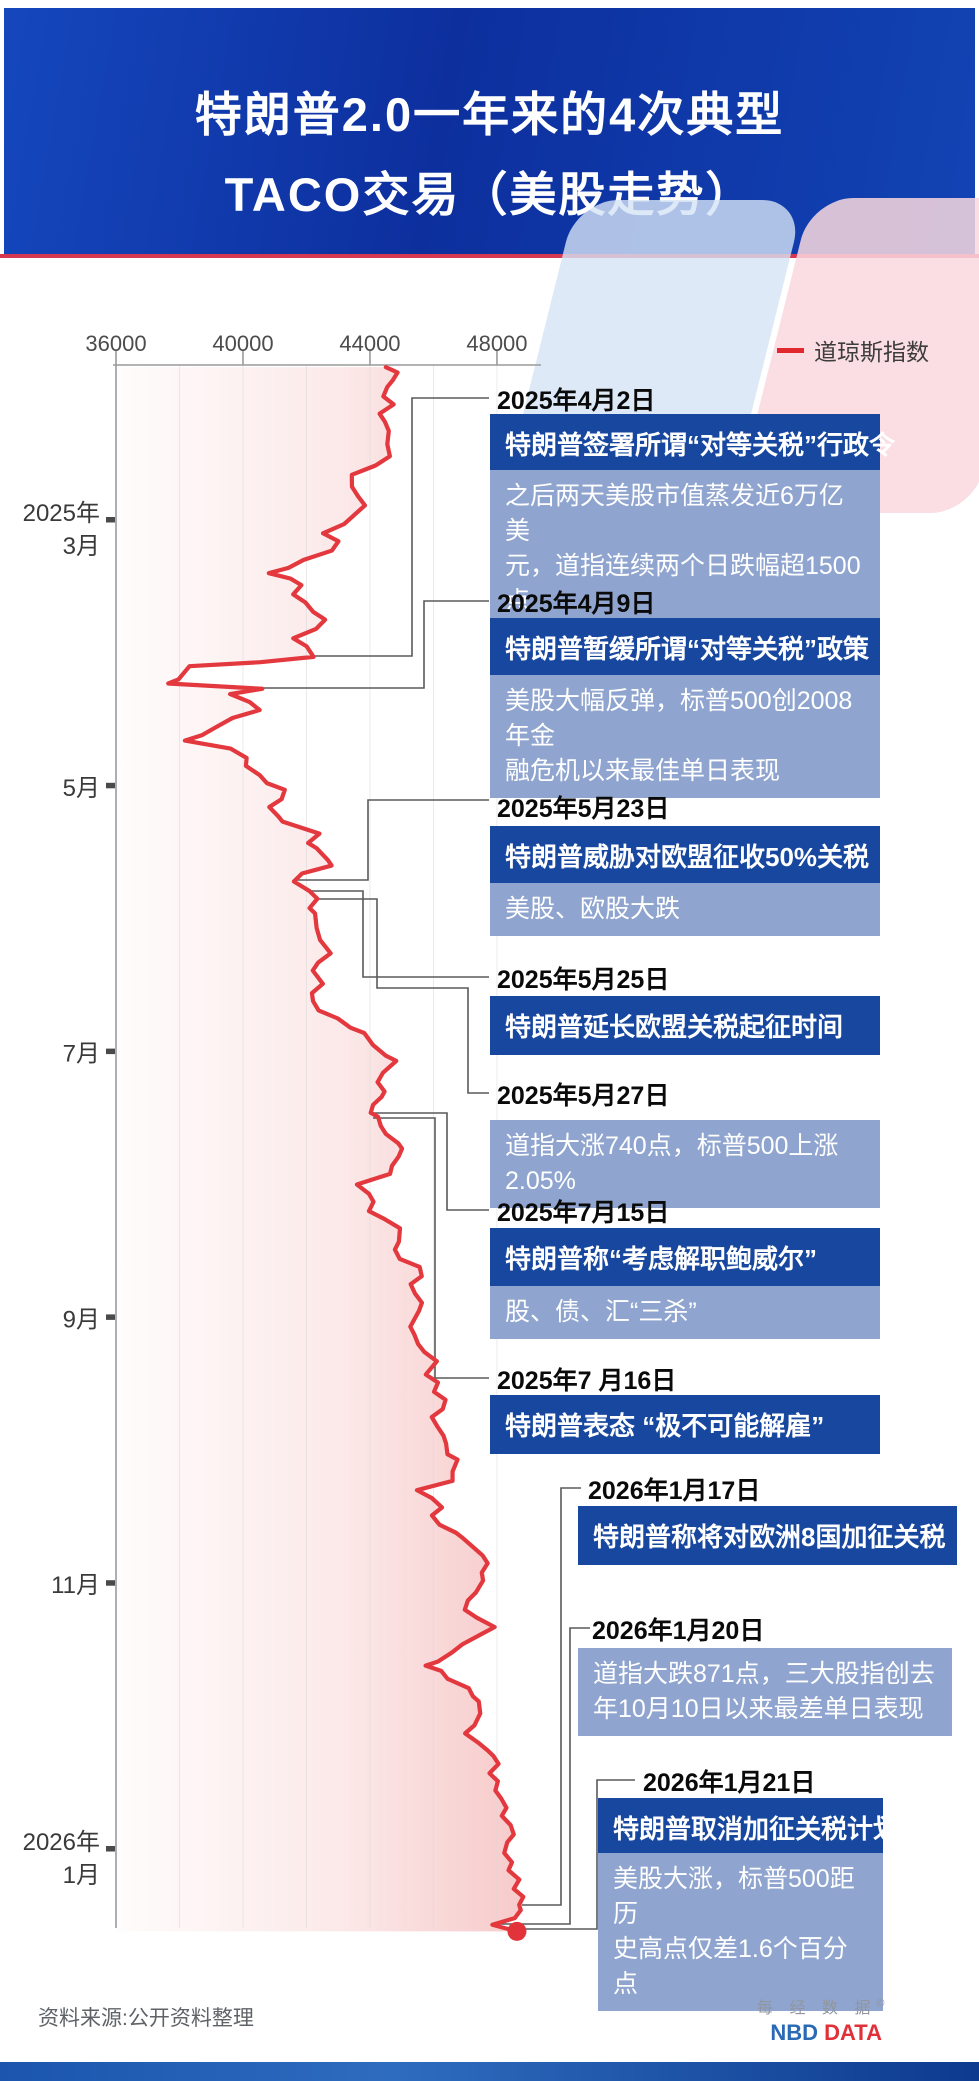 The height and width of the screenshot is (2081, 979). Describe the element at coordinates (826, 2032) in the screenshot. I see `nbd-logo-english: NBD DATA` at that location.